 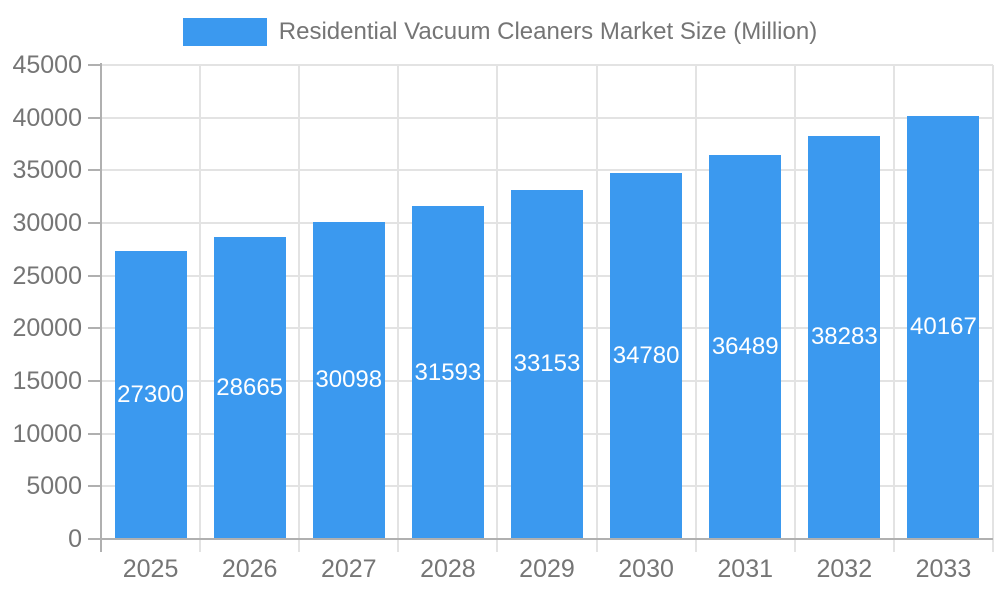 What do you see at coordinates (448, 569) in the screenshot?
I see `x-axis-label: 2028` at bounding box center [448, 569].